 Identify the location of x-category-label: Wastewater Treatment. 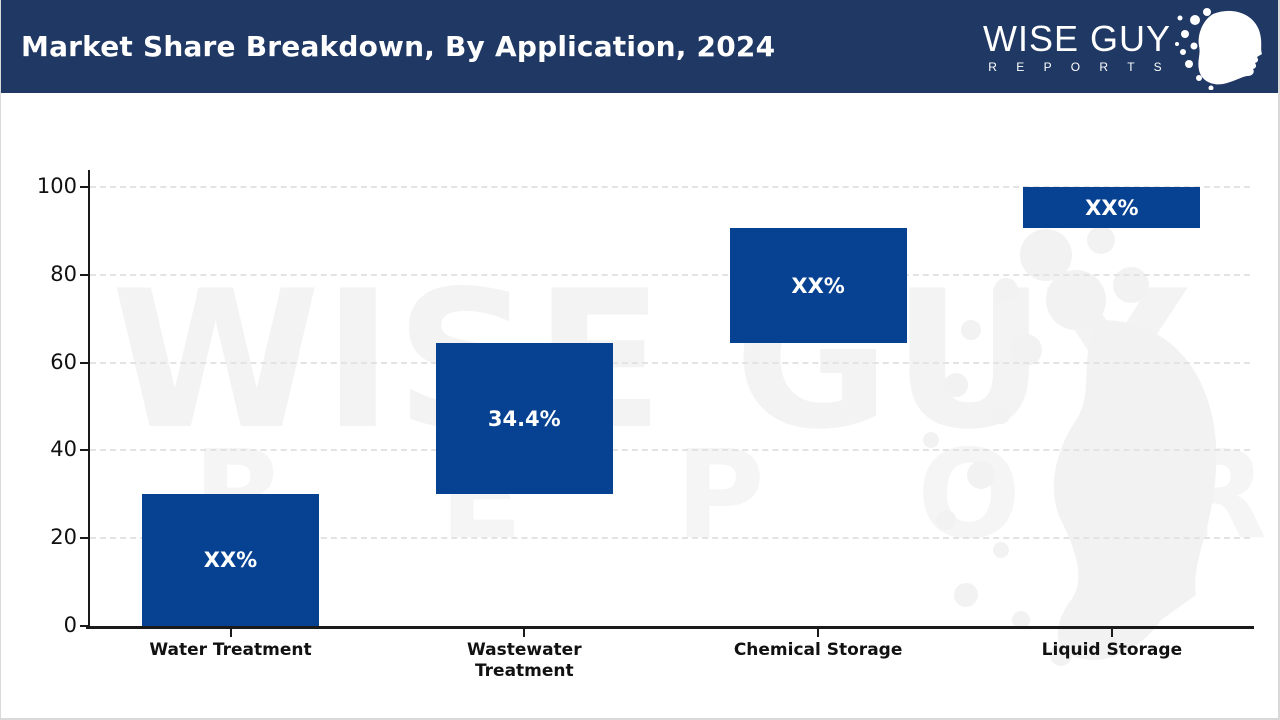
(524, 660).